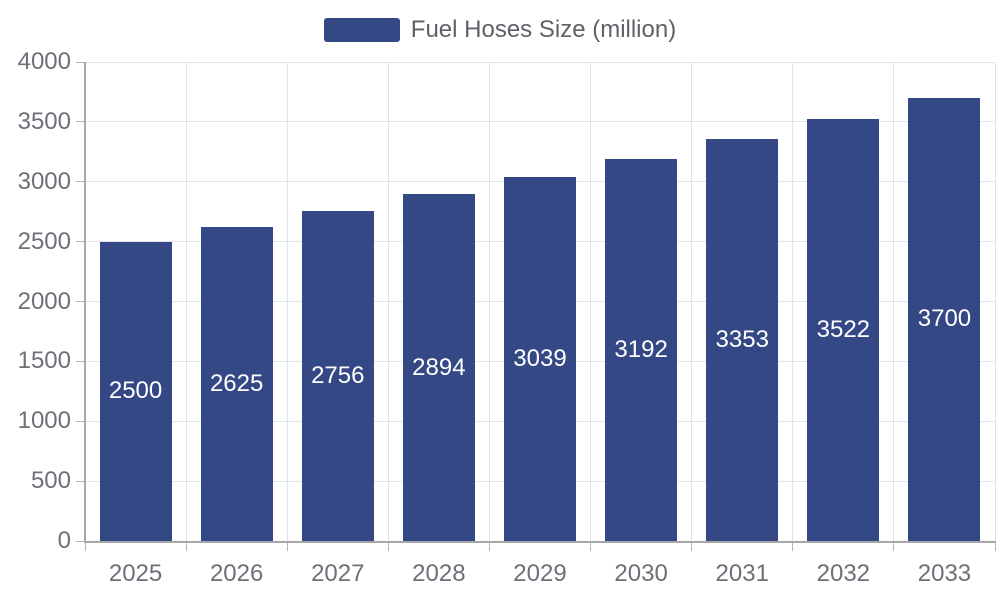 The image size is (1000, 600). I want to click on x-axis-tick-label: 2032, so click(843, 573).